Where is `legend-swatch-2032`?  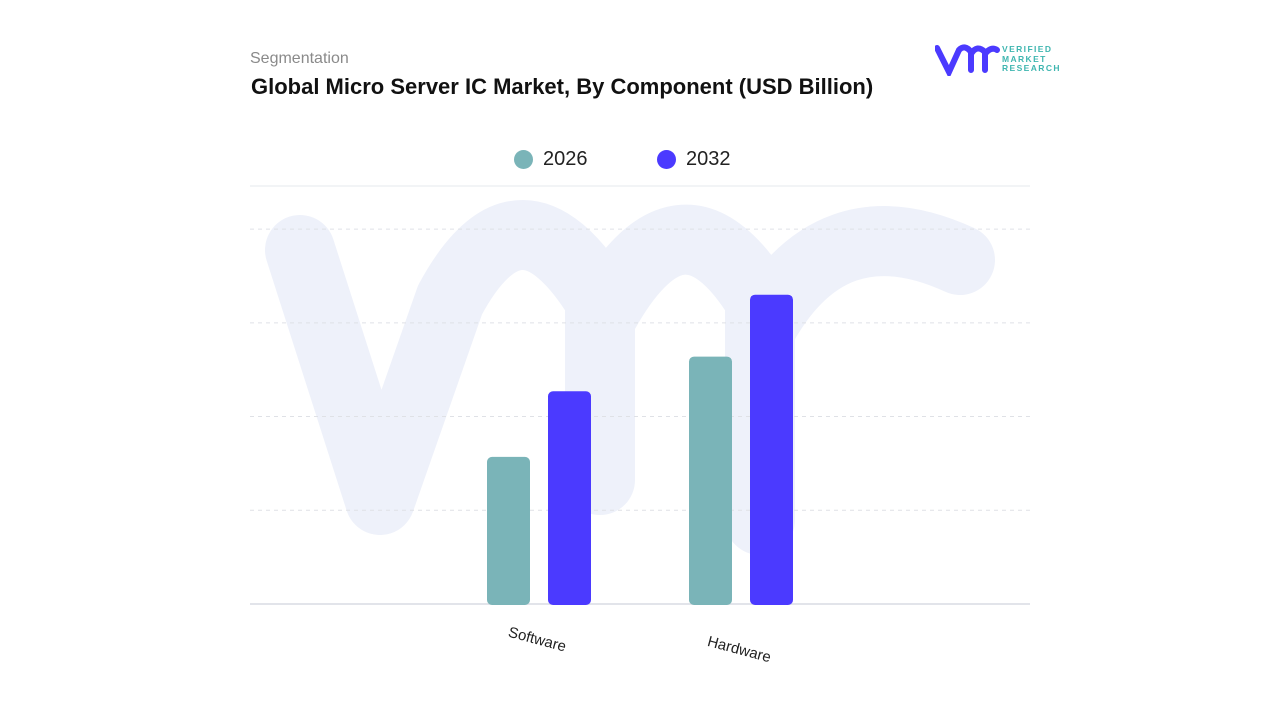
legend-swatch-2032 is located at coordinates (666, 159).